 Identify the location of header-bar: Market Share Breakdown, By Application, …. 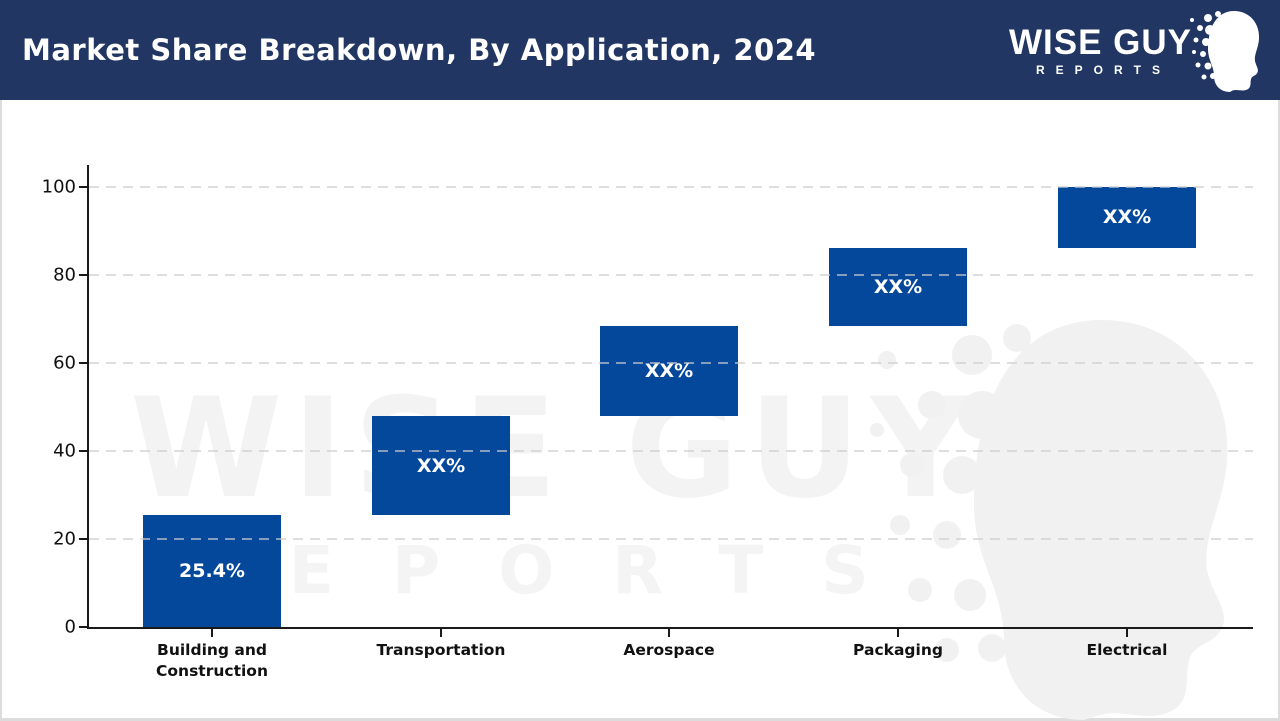
(640, 50).